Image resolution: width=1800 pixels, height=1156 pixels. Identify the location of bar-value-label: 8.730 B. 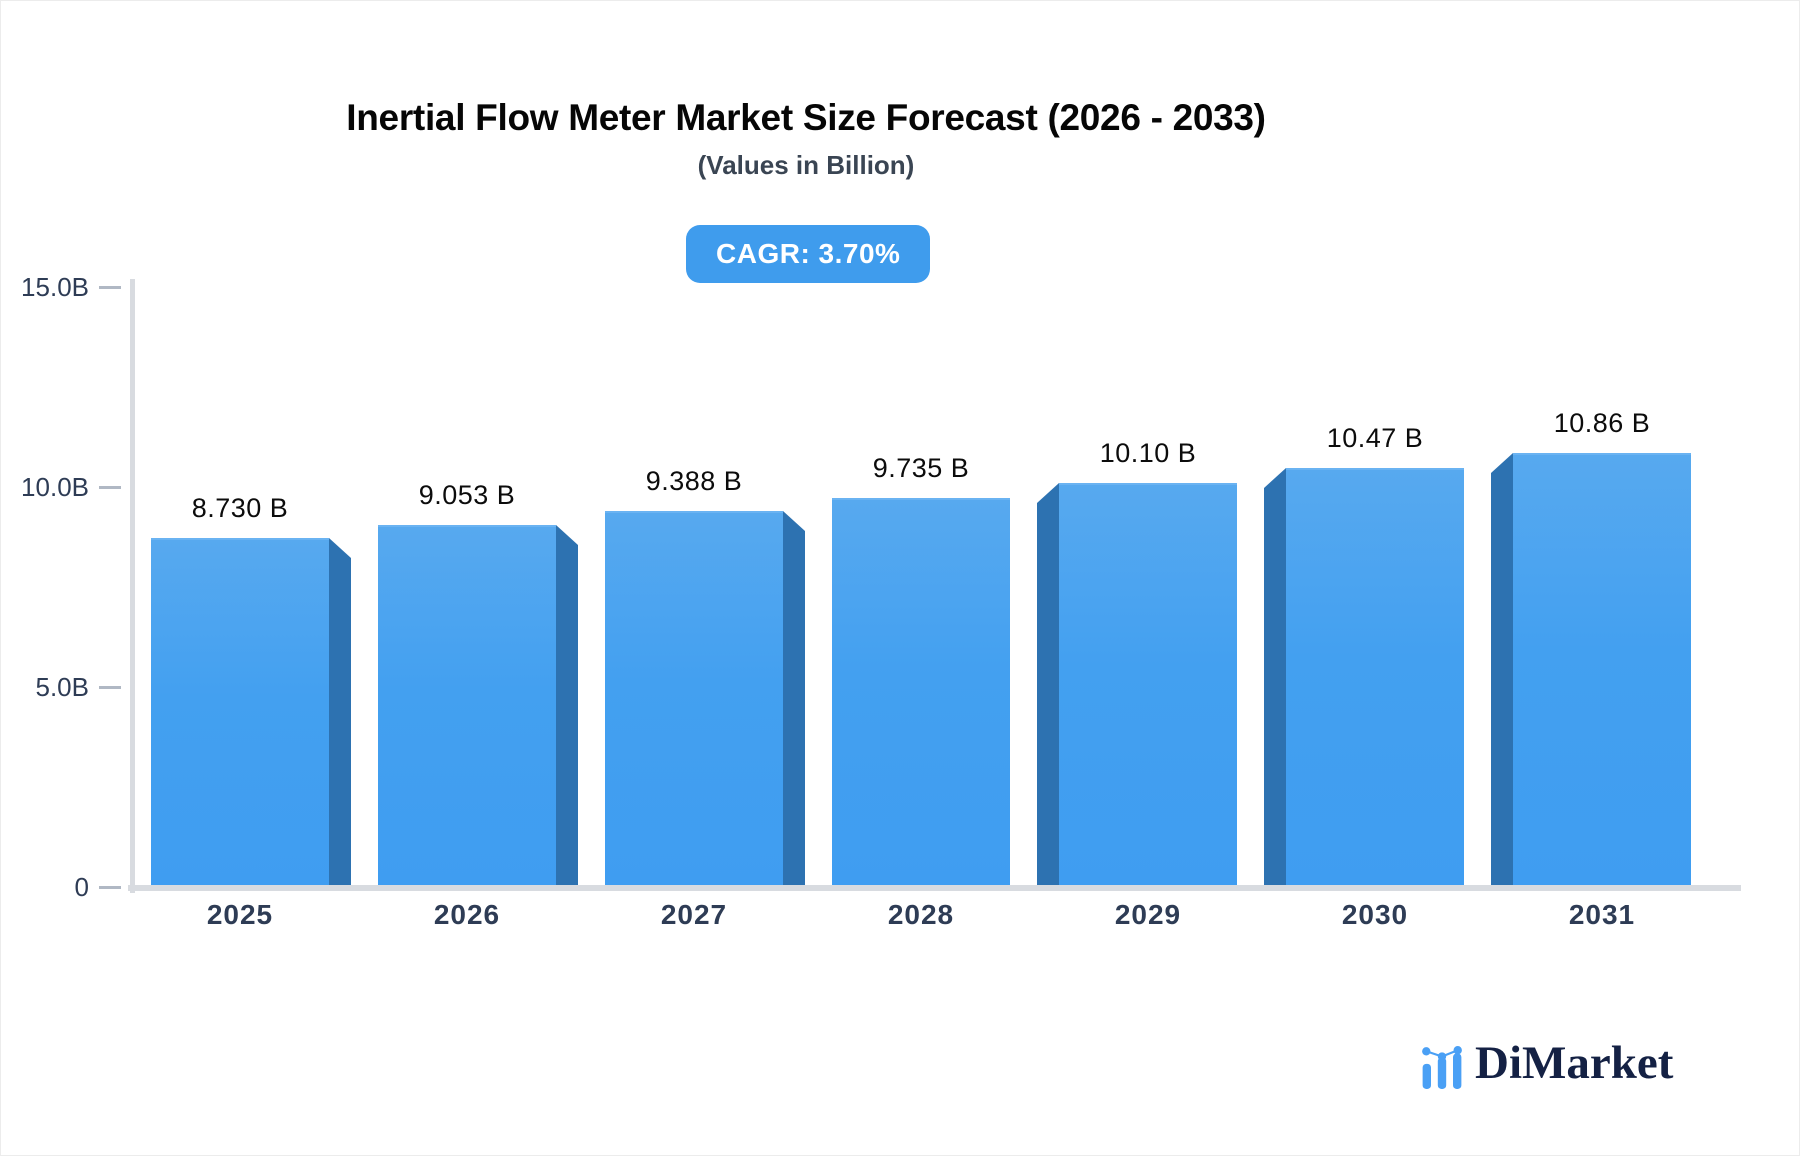
(240, 508).